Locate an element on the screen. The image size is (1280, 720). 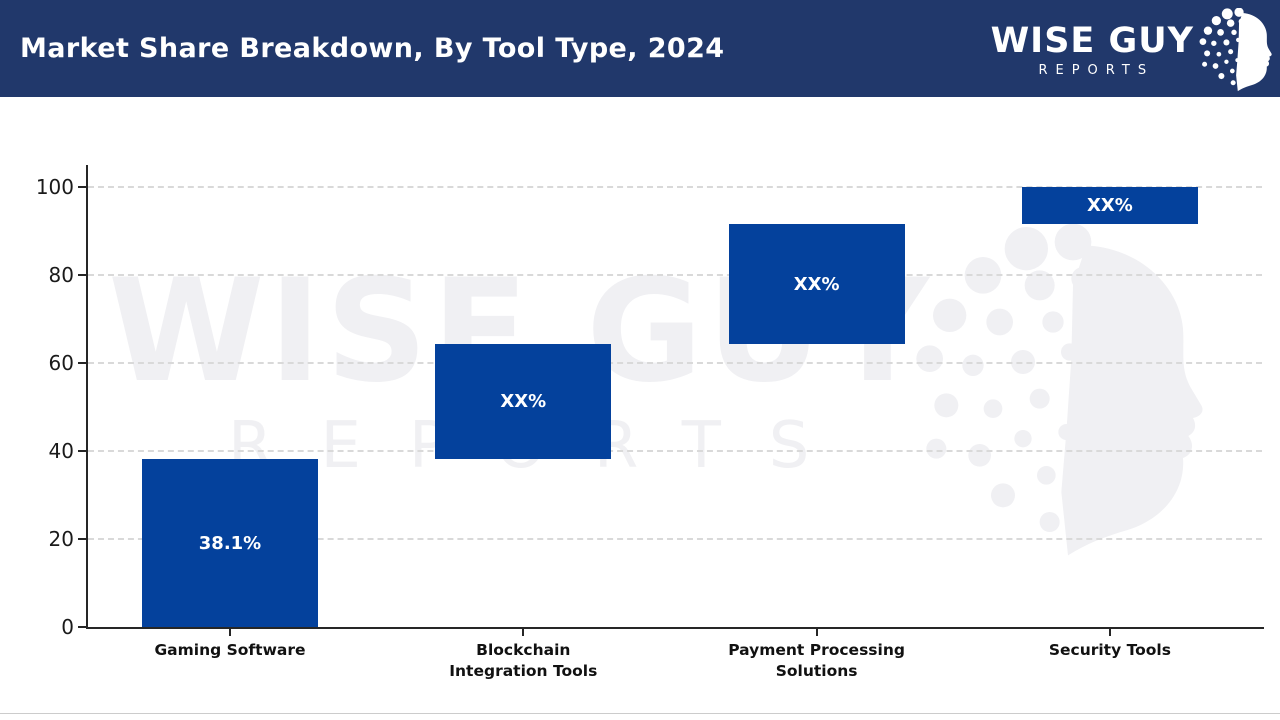
x-category-label-line: Solutions is located at coordinates (816, 671).